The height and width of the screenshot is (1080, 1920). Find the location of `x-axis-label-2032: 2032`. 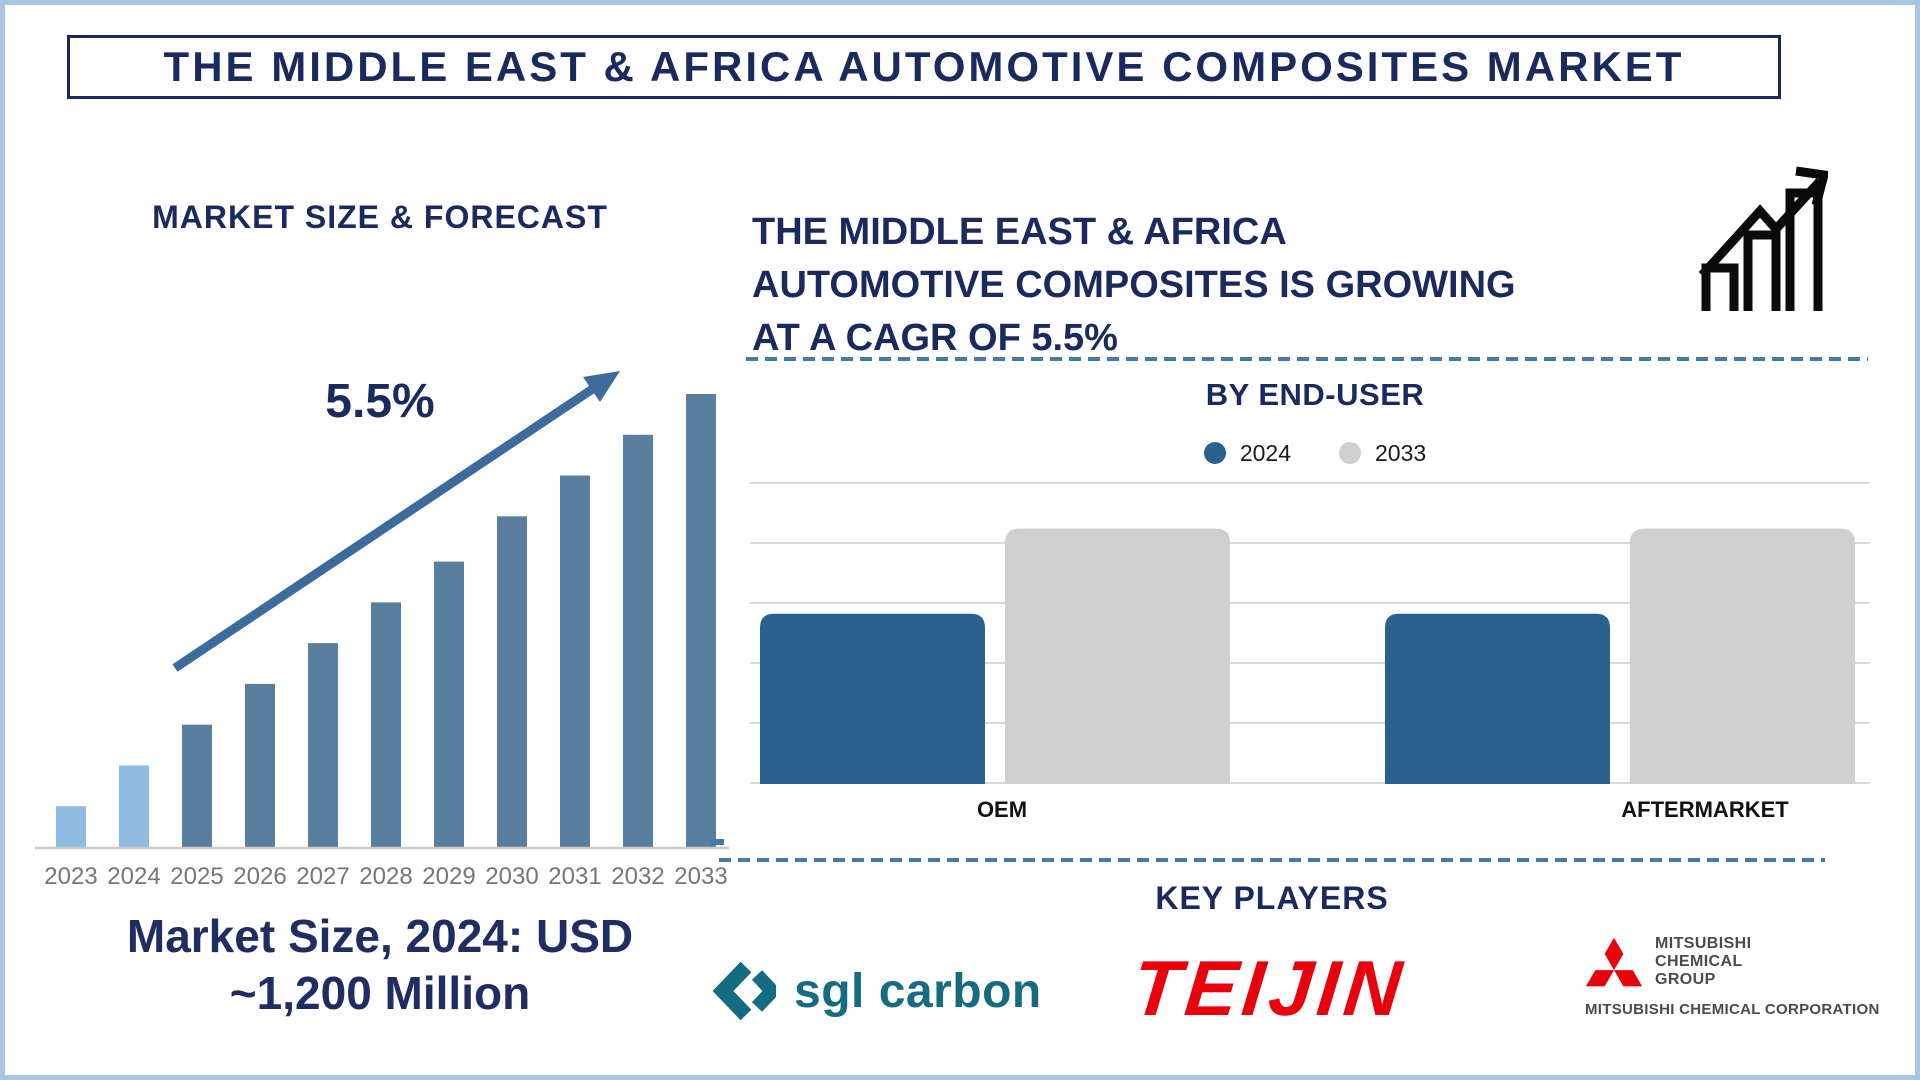

x-axis-label-2032: 2032 is located at coordinates (637, 876).